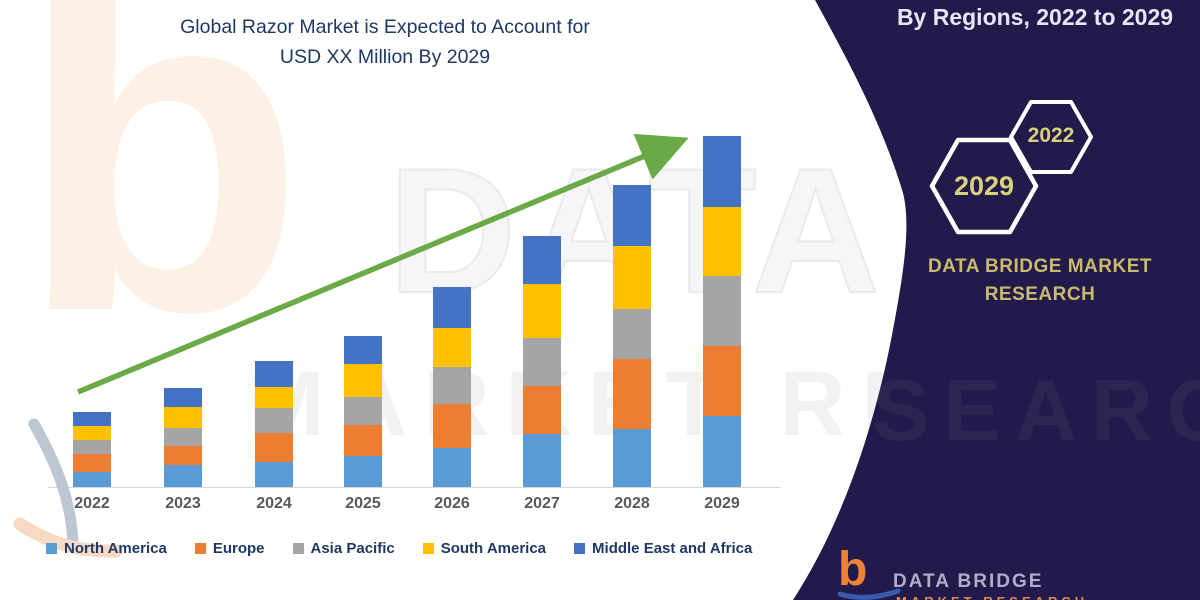 The height and width of the screenshot is (600, 1200). What do you see at coordinates (298, 548) in the screenshot?
I see `legend-swatch-asia-pacific` at bounding box center [298, 548].